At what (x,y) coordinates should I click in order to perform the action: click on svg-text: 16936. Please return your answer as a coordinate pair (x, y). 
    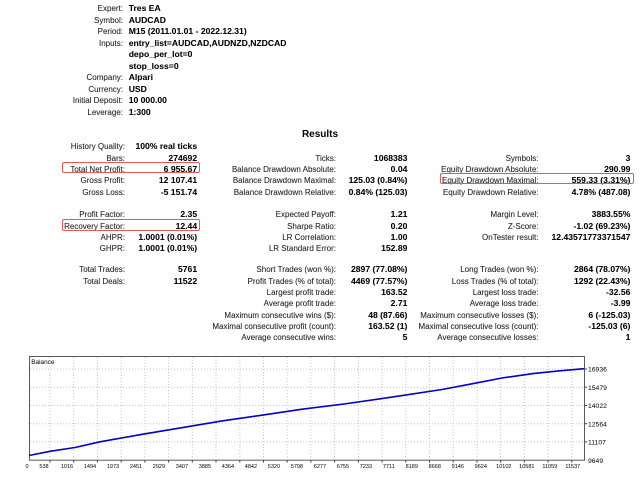
    Looking at the image, I should click on (597, 370).